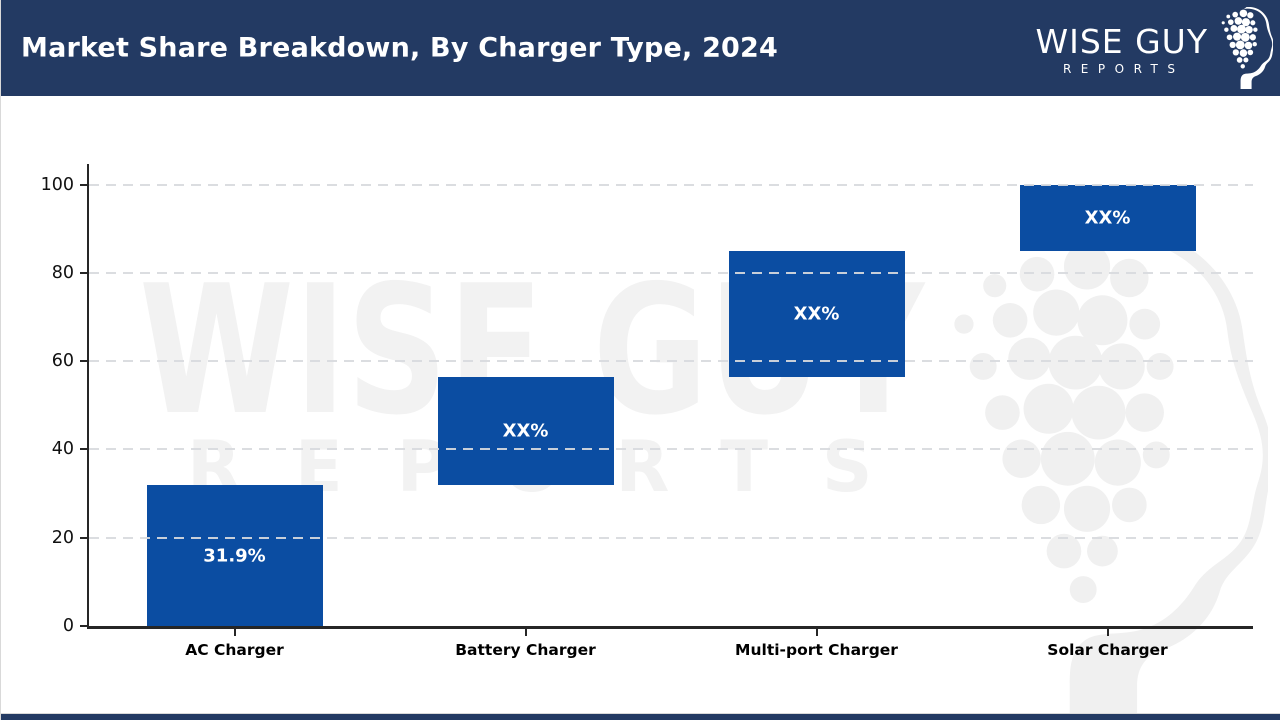 This screenshot has width=1280, height=720. What do you see at coordinates (62, 449) in the screenshot?
I see `y-axis-tick-label: 40` at bounding box center [62, 449].